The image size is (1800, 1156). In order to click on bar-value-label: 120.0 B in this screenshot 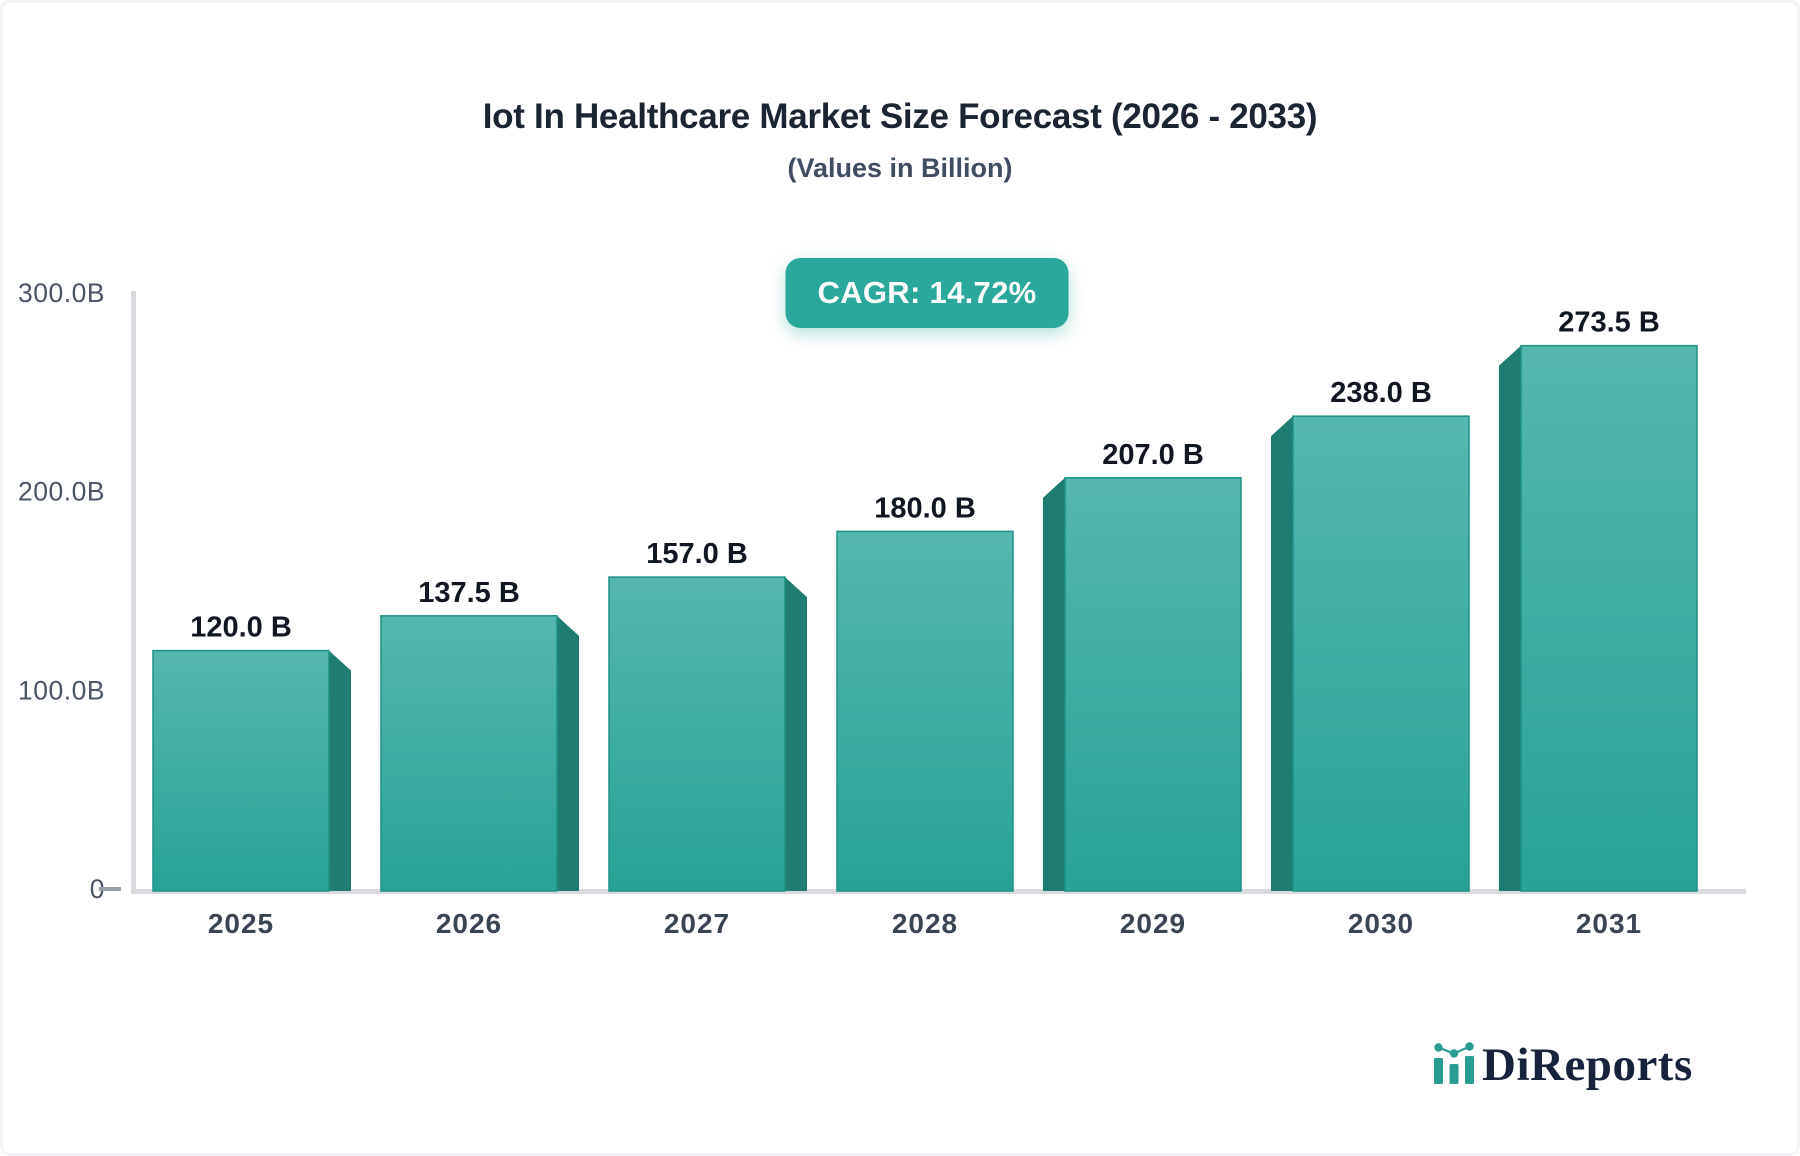, I will do `click(241, 628)`.